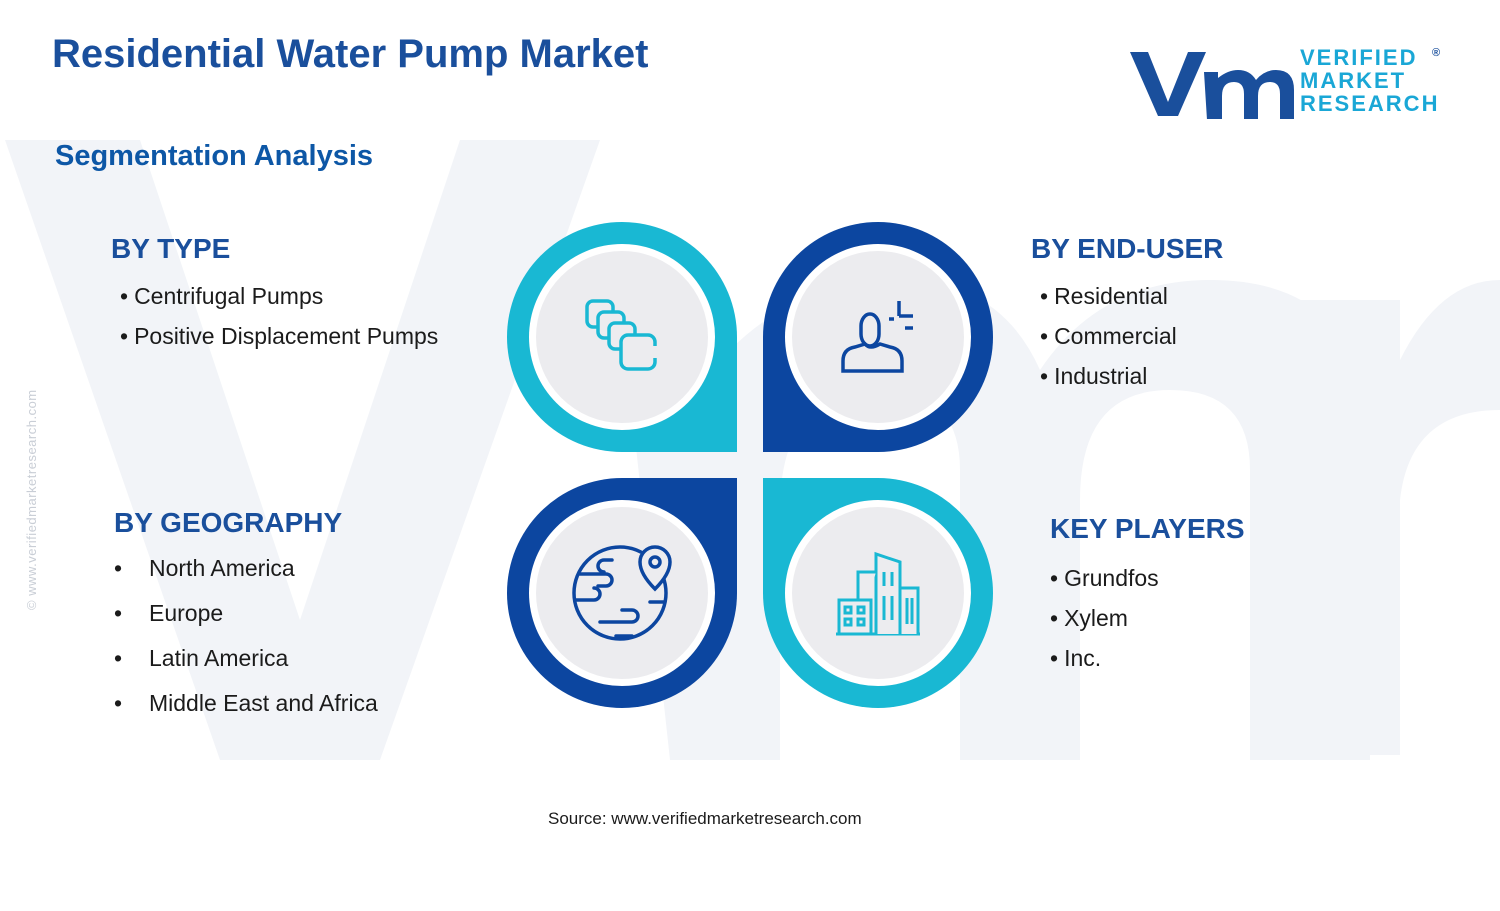 The height and width of the screenshot is (911, 1500). I want to click on logo-wordmark: VERIFIED MARKET RESEARCH ®, so click(1370, 80).